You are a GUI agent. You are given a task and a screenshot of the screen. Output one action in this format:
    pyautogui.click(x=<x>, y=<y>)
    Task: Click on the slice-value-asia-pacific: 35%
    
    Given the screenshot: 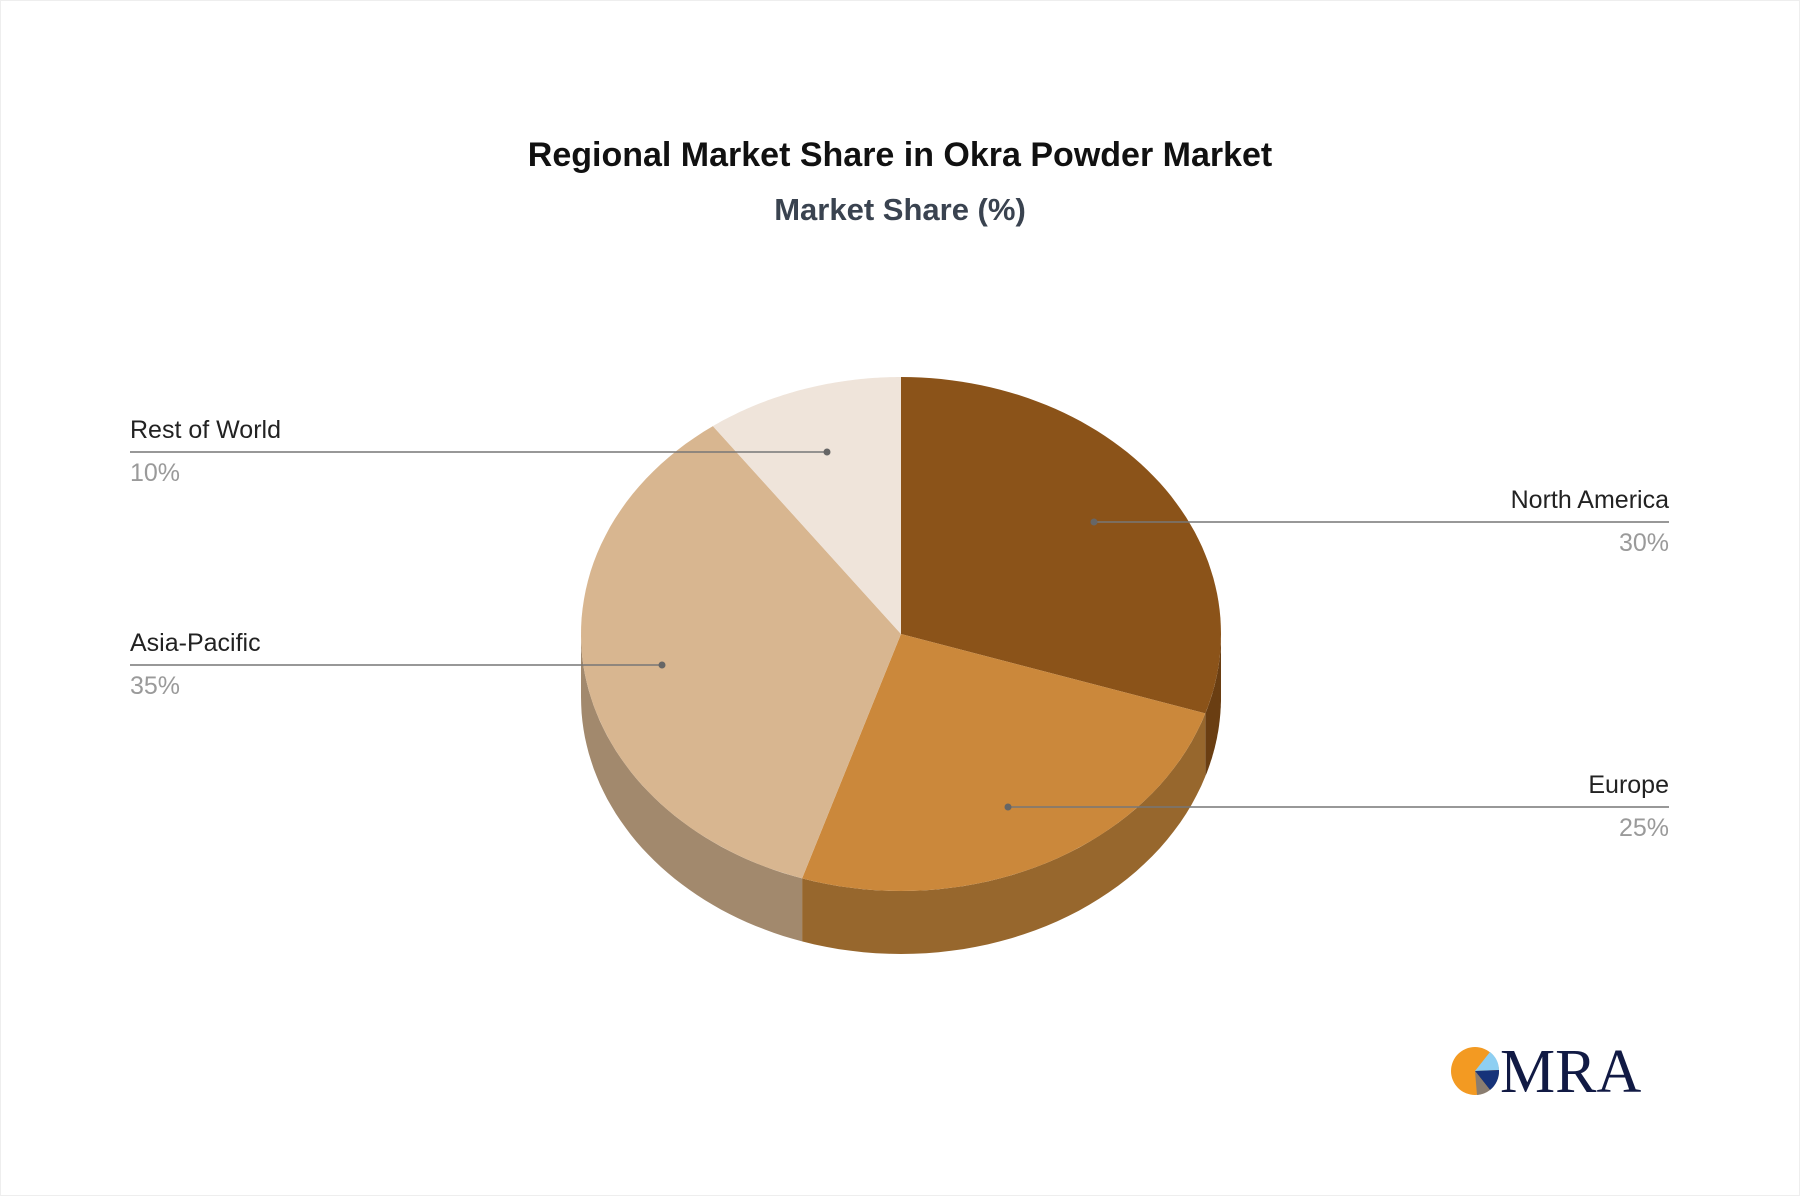 What is the action you would take?
    pyautogui.click(x=155, y=686)
    